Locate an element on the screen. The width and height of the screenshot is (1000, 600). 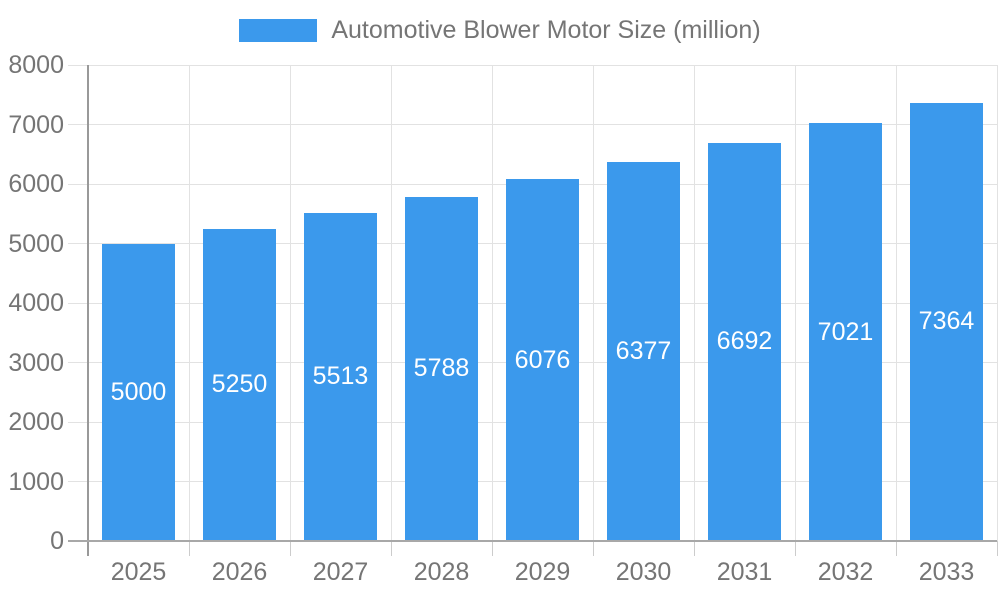
x-axis-label: 2025 is located at coordinates (138, 572).